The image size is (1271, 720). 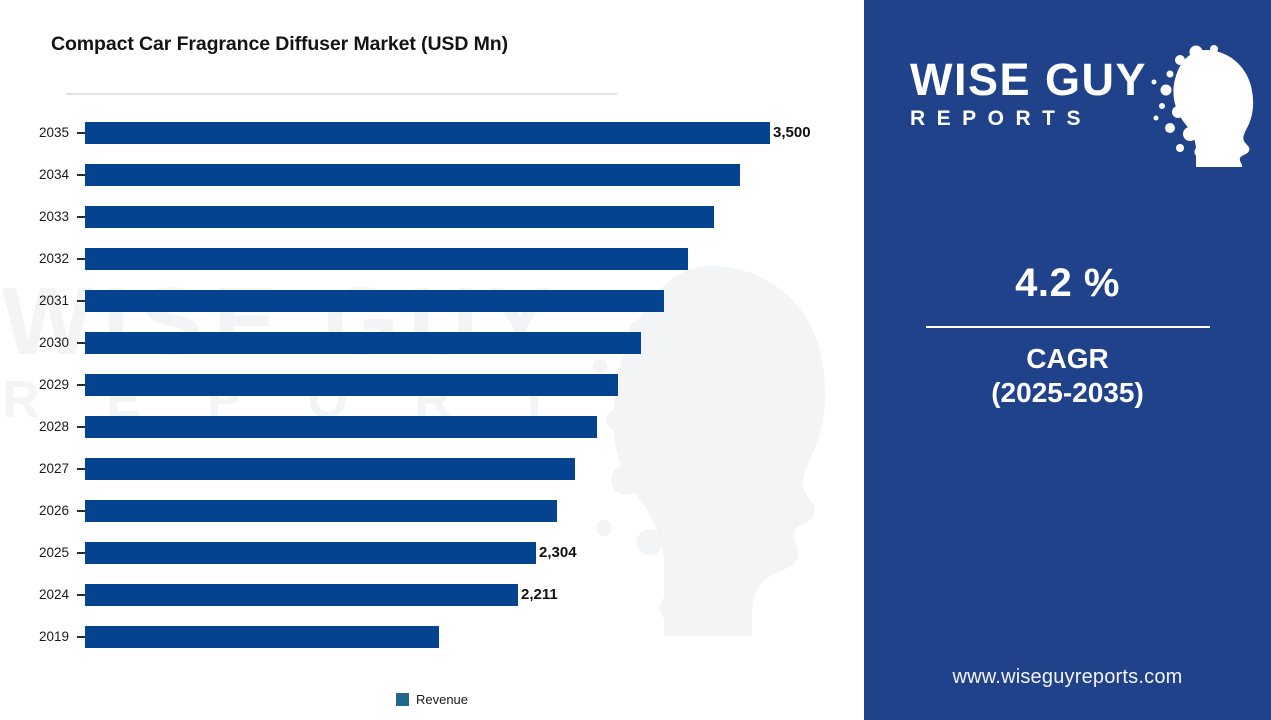 I want to click on bar-value-label: 2,211, so click(x=539, y=594).